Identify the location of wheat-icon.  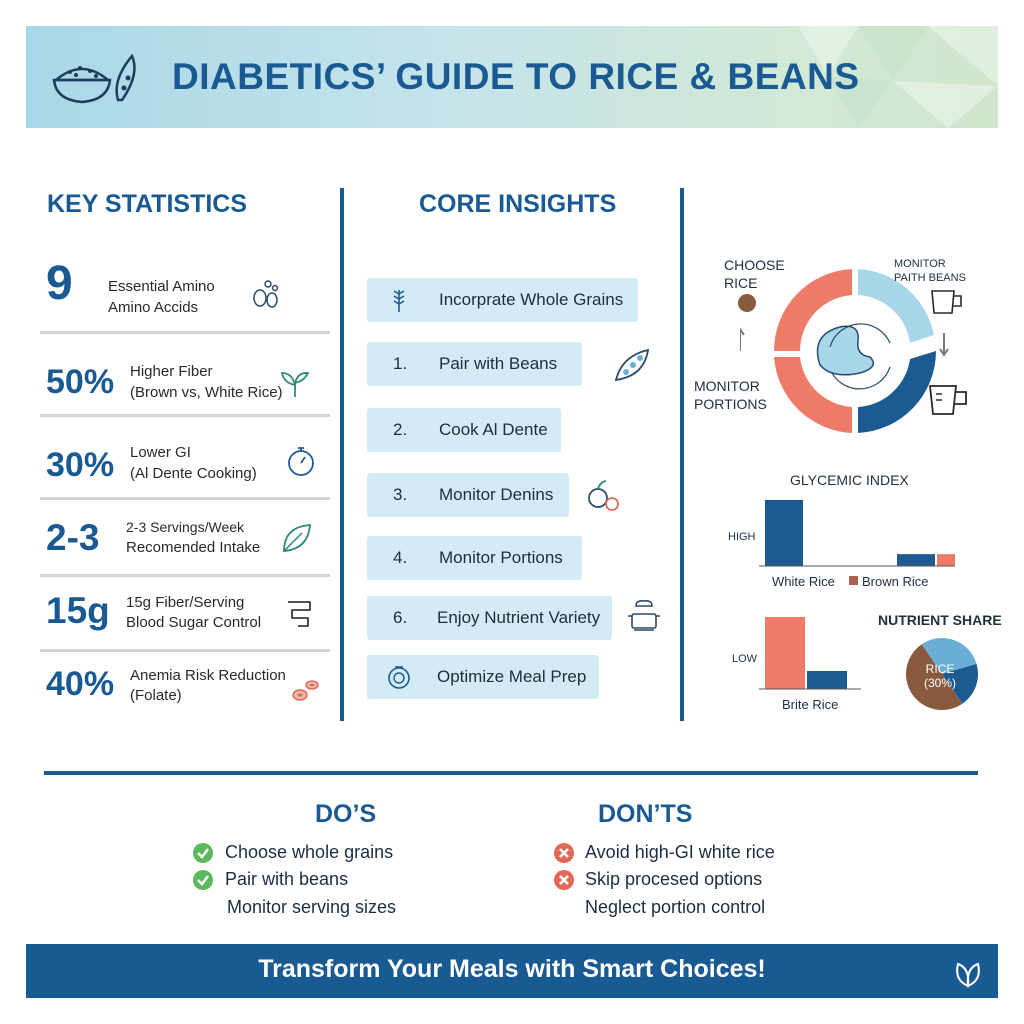
(399, 301).